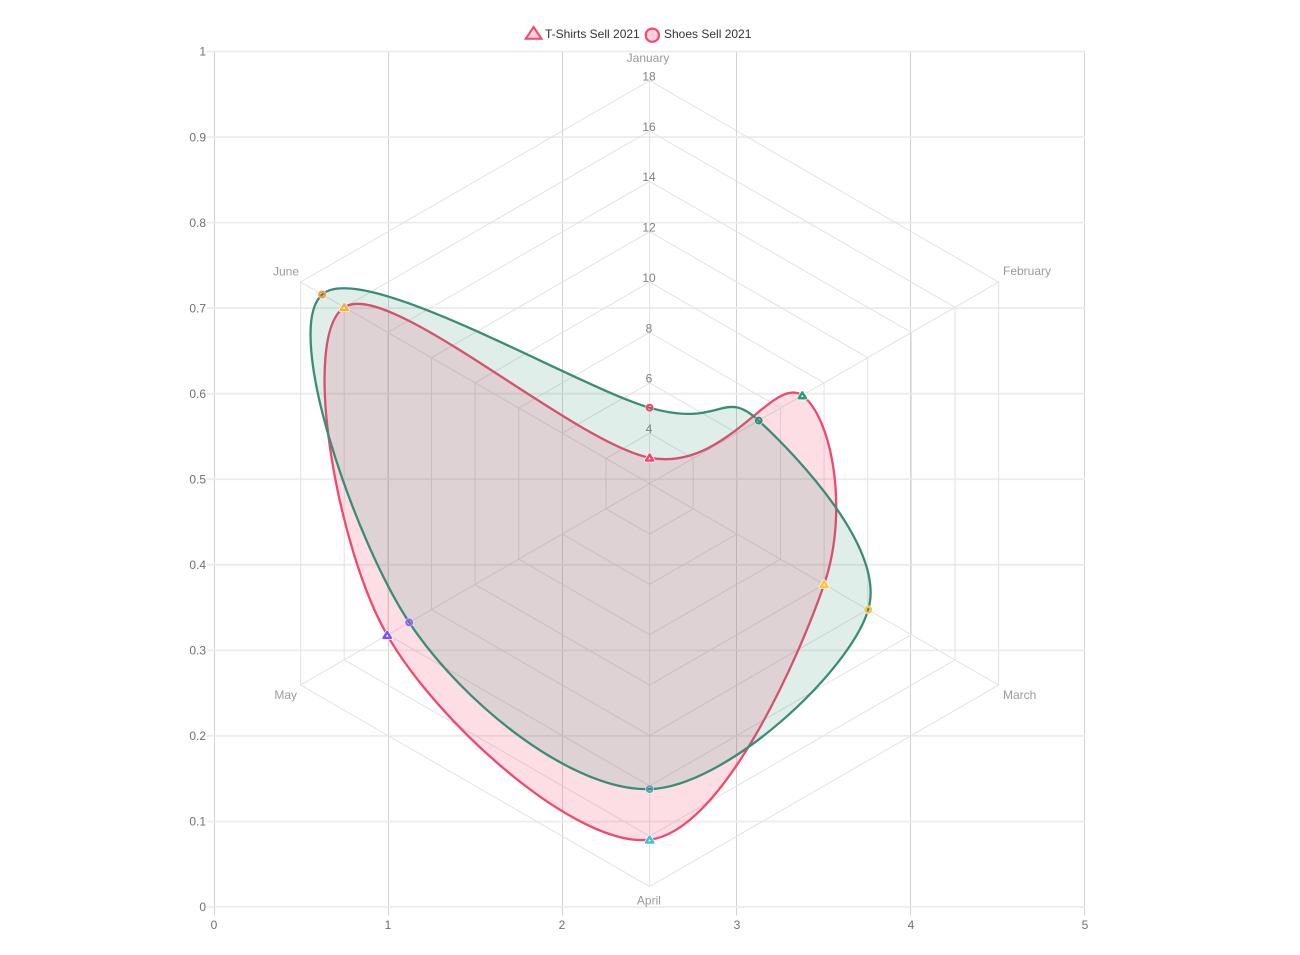 This screenshot has height=955, width=1300. Describe the element at coordinates (1085, 925) in the screenshot. I see `svg-text: 5` at that location.